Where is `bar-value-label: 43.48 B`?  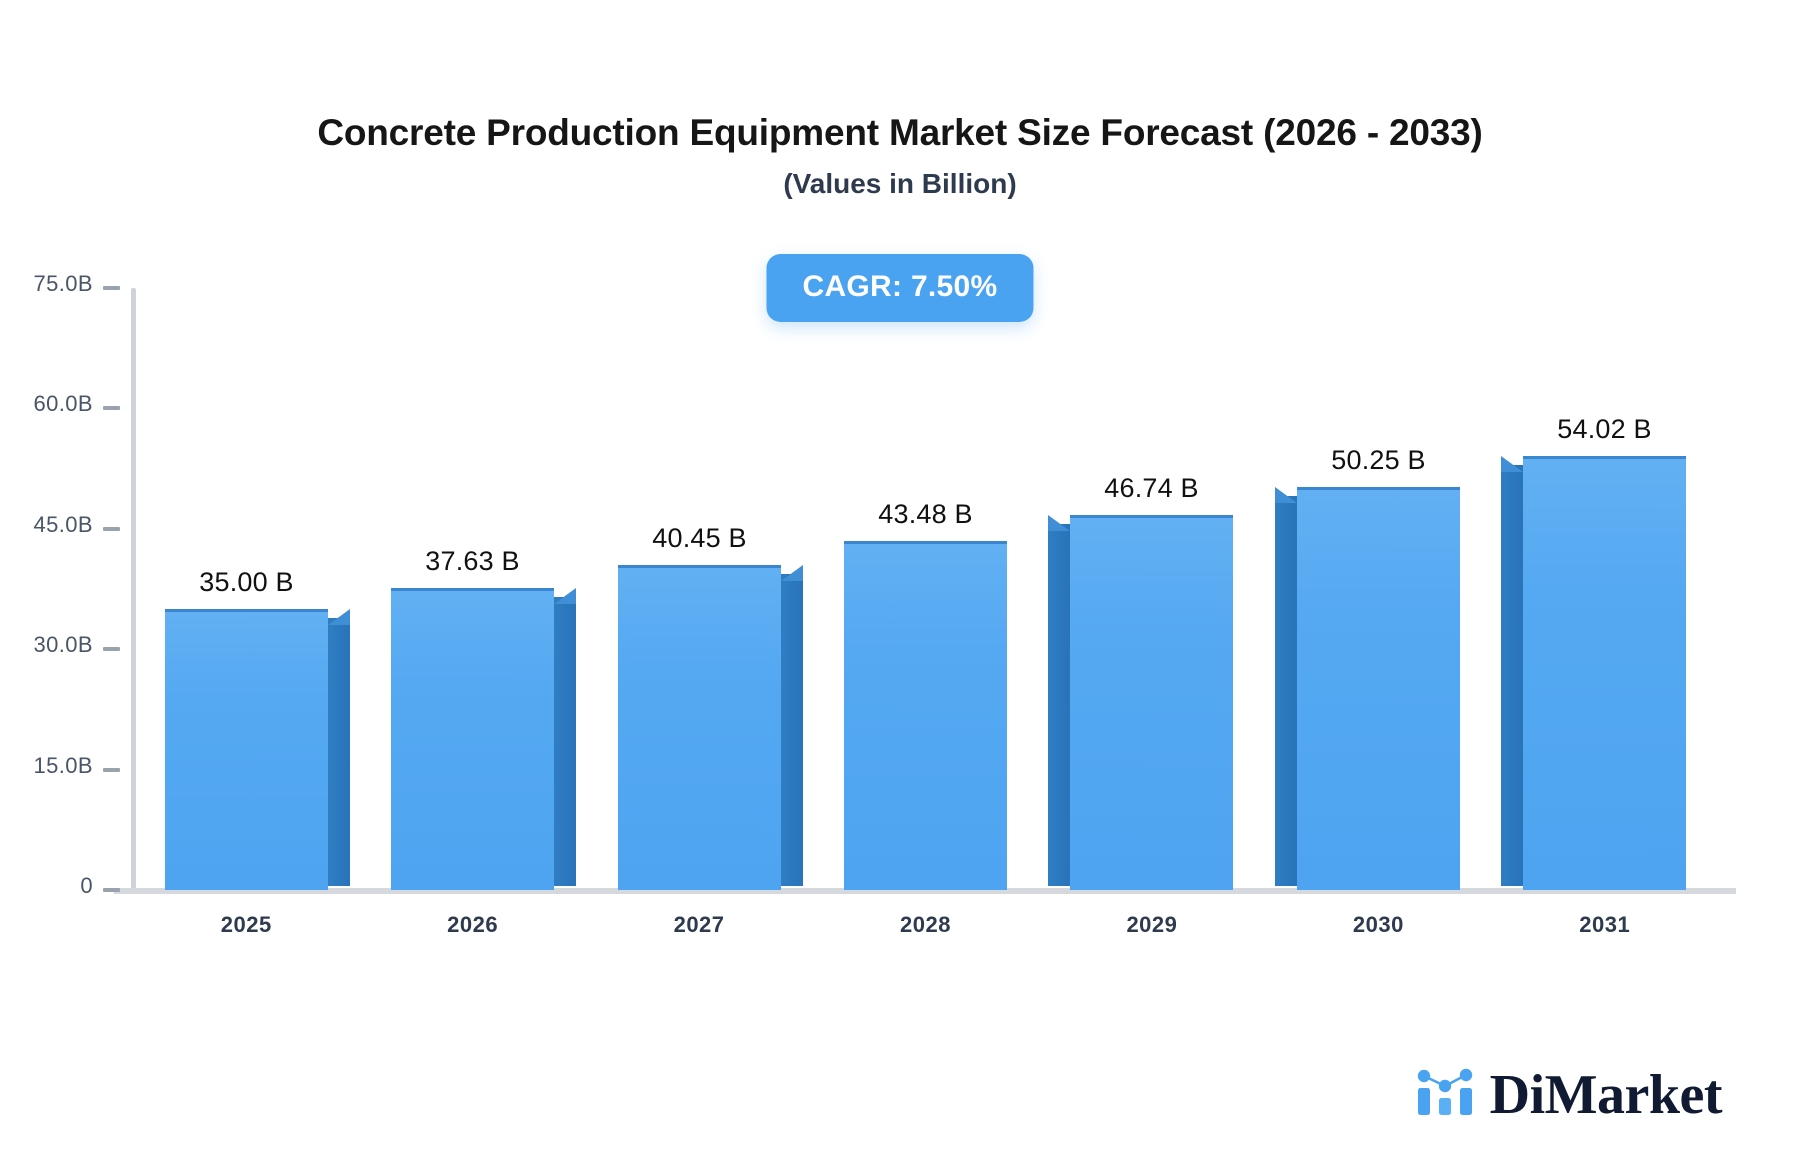
bar-value-label: 43.48 B is located at coordinates (925, 514).